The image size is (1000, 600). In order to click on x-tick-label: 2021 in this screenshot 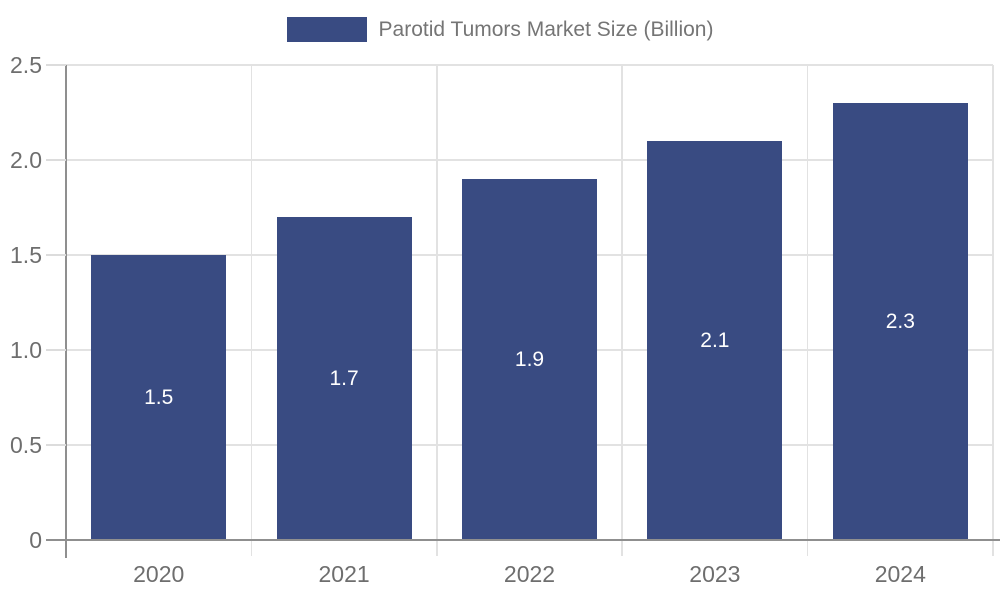, I will do `click(344, 574)`.